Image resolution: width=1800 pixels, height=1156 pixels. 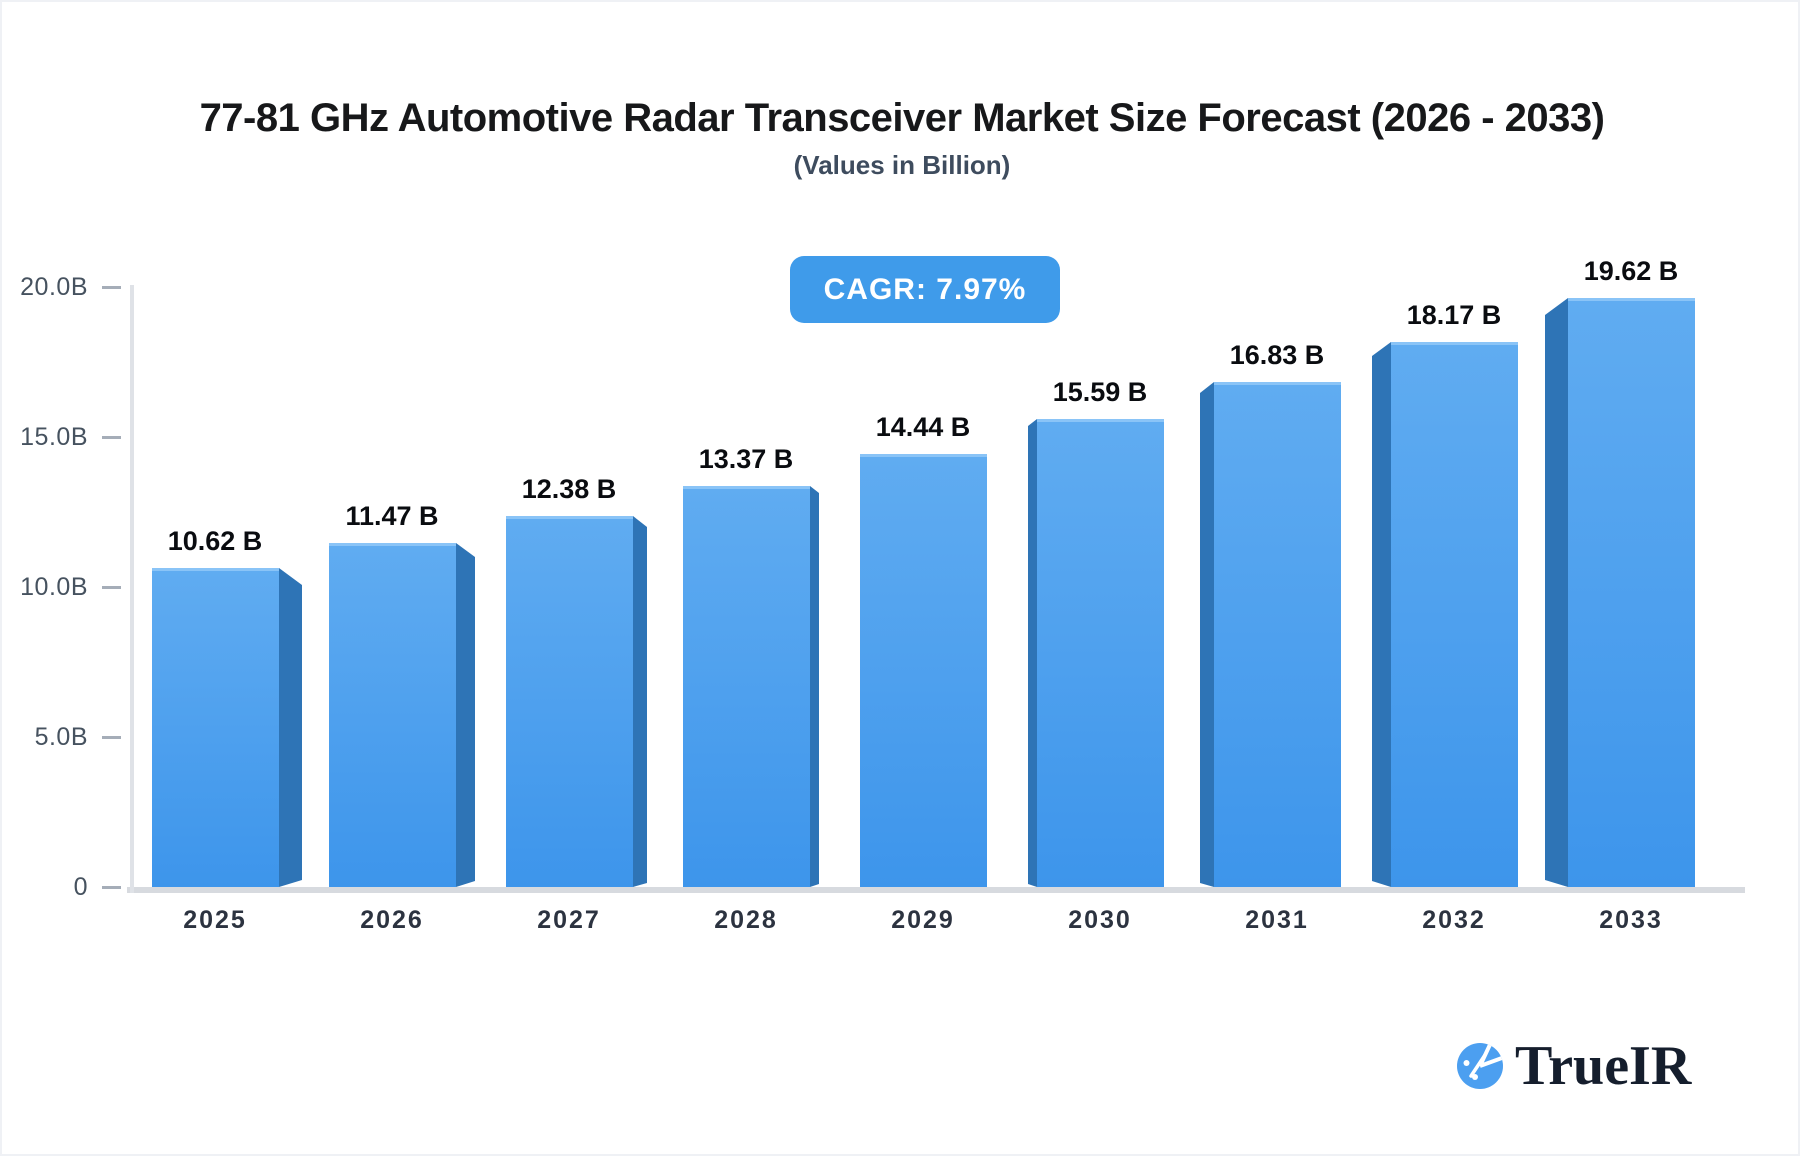 What do you see at coordinates (1277, 383) in the screenshot?
I see `bar-top-highlight-2031` at bounding box center [1277, 383].